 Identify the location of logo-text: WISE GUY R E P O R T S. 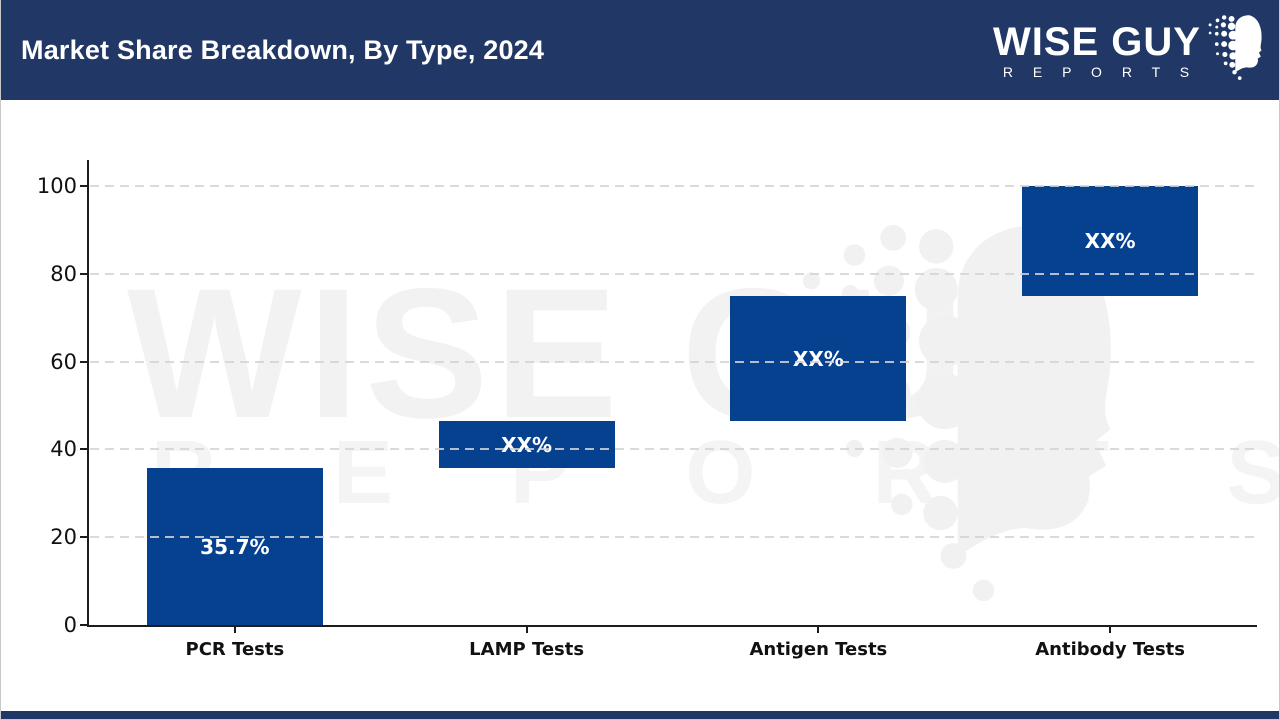
(1097, 50).